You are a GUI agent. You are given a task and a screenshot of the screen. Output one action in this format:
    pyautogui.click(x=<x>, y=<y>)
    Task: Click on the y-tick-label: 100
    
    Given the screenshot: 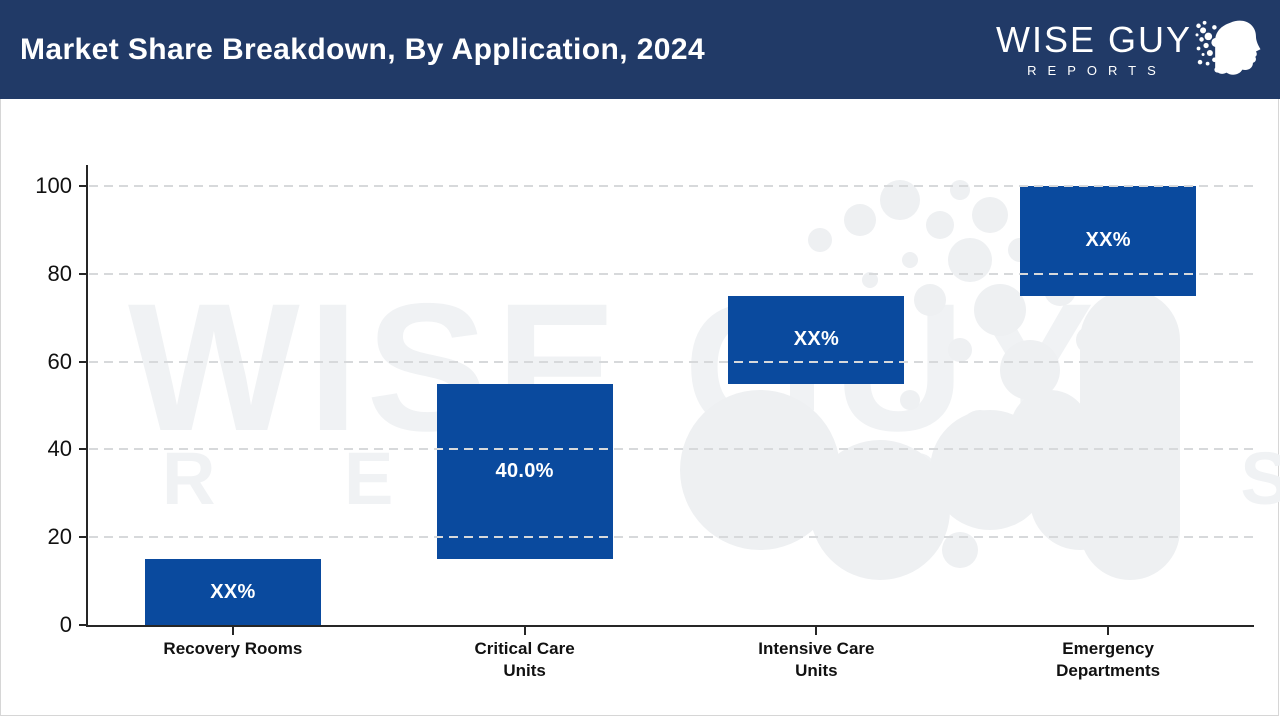 What is the action you would take?
    pyautogui.click(x=53, y=185)
    